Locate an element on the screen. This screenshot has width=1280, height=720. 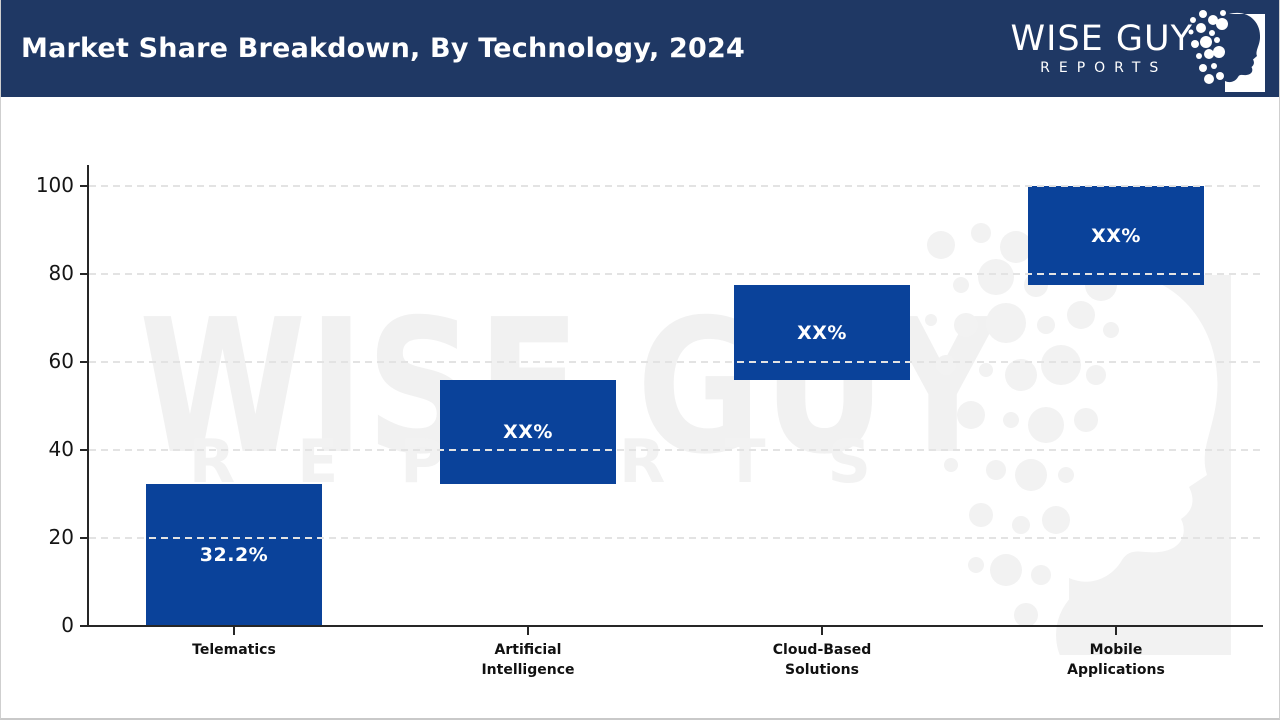
x-category-label-line: Applications is located at coordinates (1116, 670).